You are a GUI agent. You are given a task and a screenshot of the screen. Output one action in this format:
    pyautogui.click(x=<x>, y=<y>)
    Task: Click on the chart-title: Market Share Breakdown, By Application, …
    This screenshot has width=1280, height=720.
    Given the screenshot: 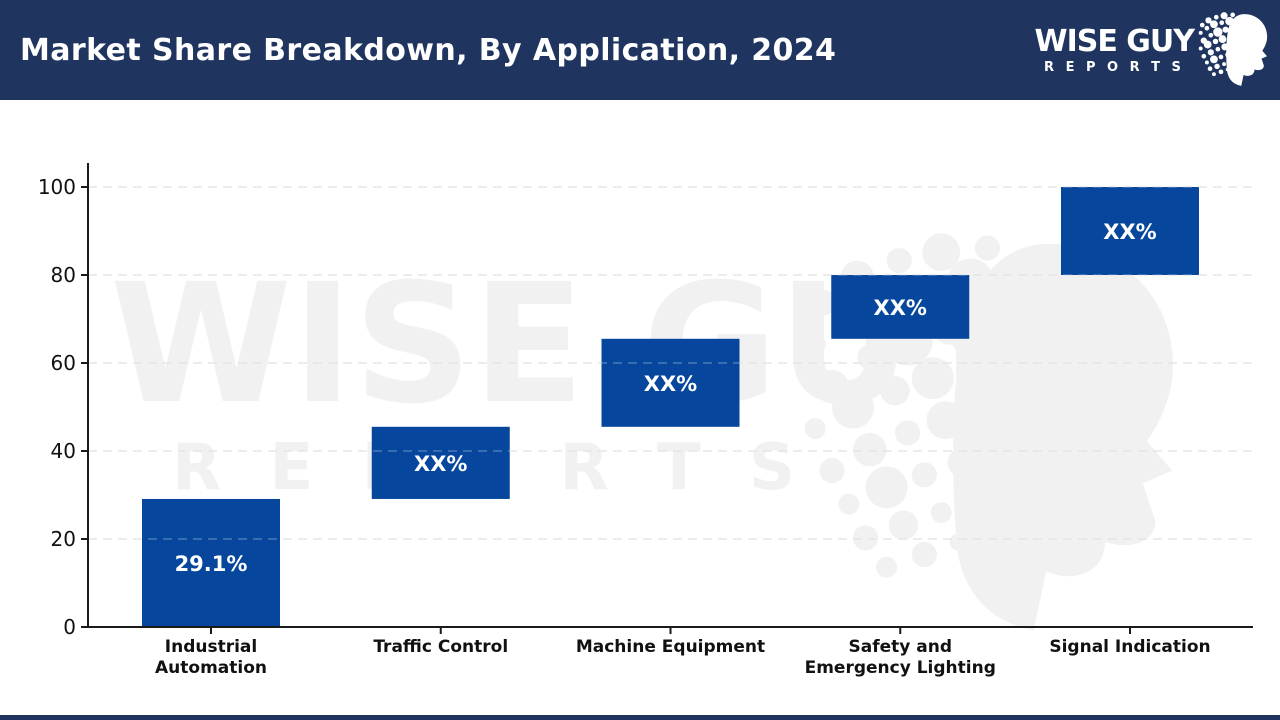 What is the action you would take?
    pyautogui.click(x=428, y=50)
    